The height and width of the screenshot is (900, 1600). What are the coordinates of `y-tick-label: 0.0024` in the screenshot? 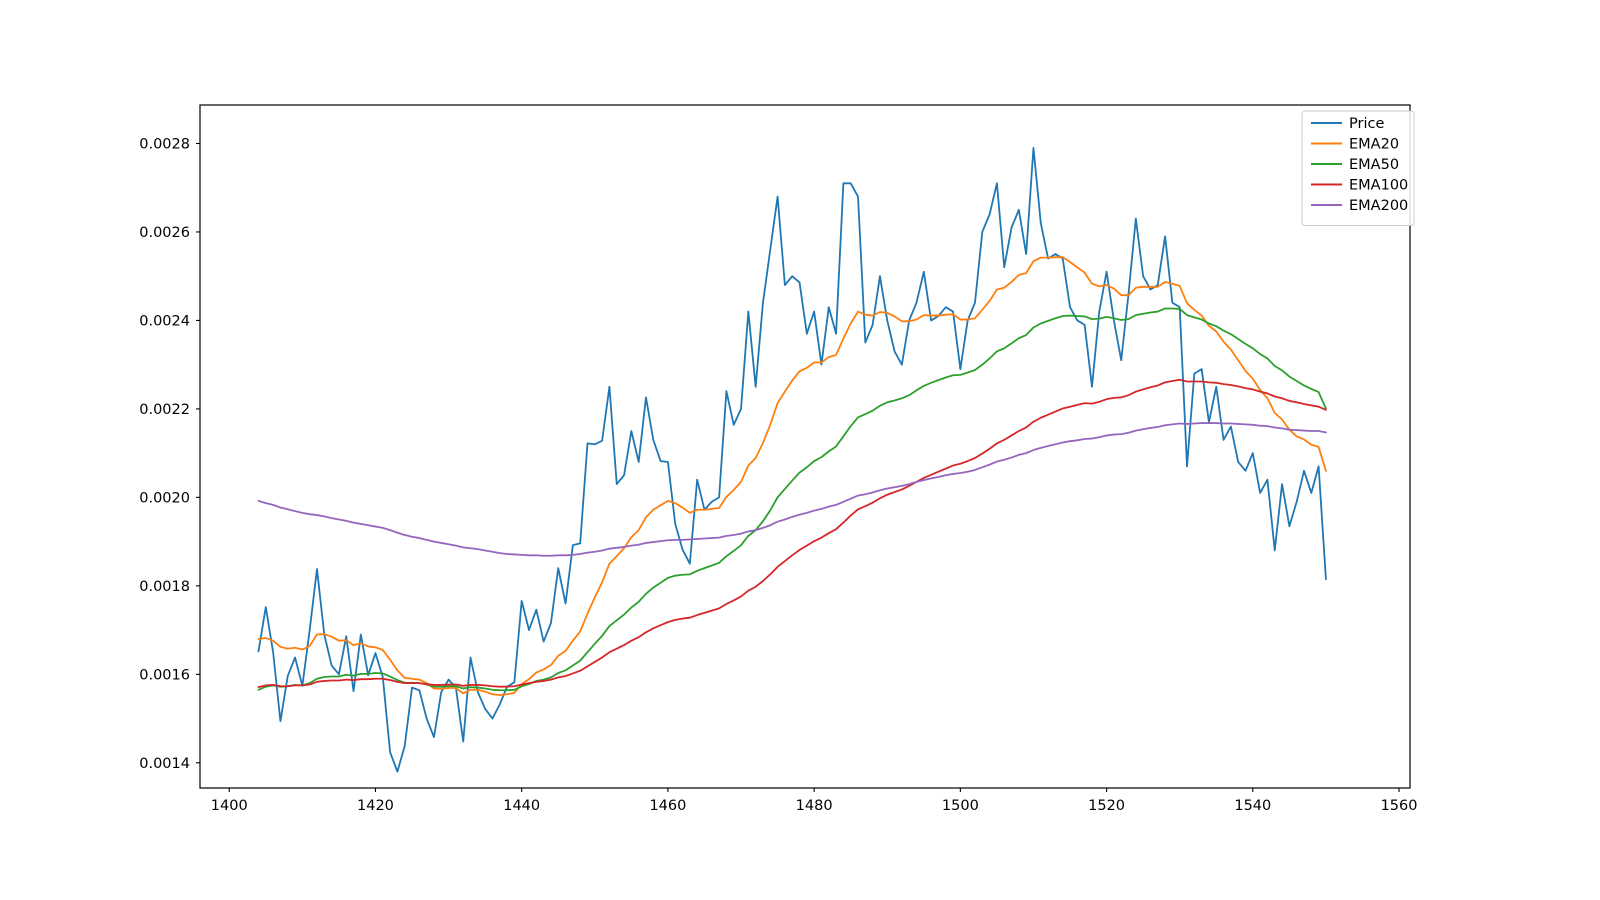 It's located at (164, 321).